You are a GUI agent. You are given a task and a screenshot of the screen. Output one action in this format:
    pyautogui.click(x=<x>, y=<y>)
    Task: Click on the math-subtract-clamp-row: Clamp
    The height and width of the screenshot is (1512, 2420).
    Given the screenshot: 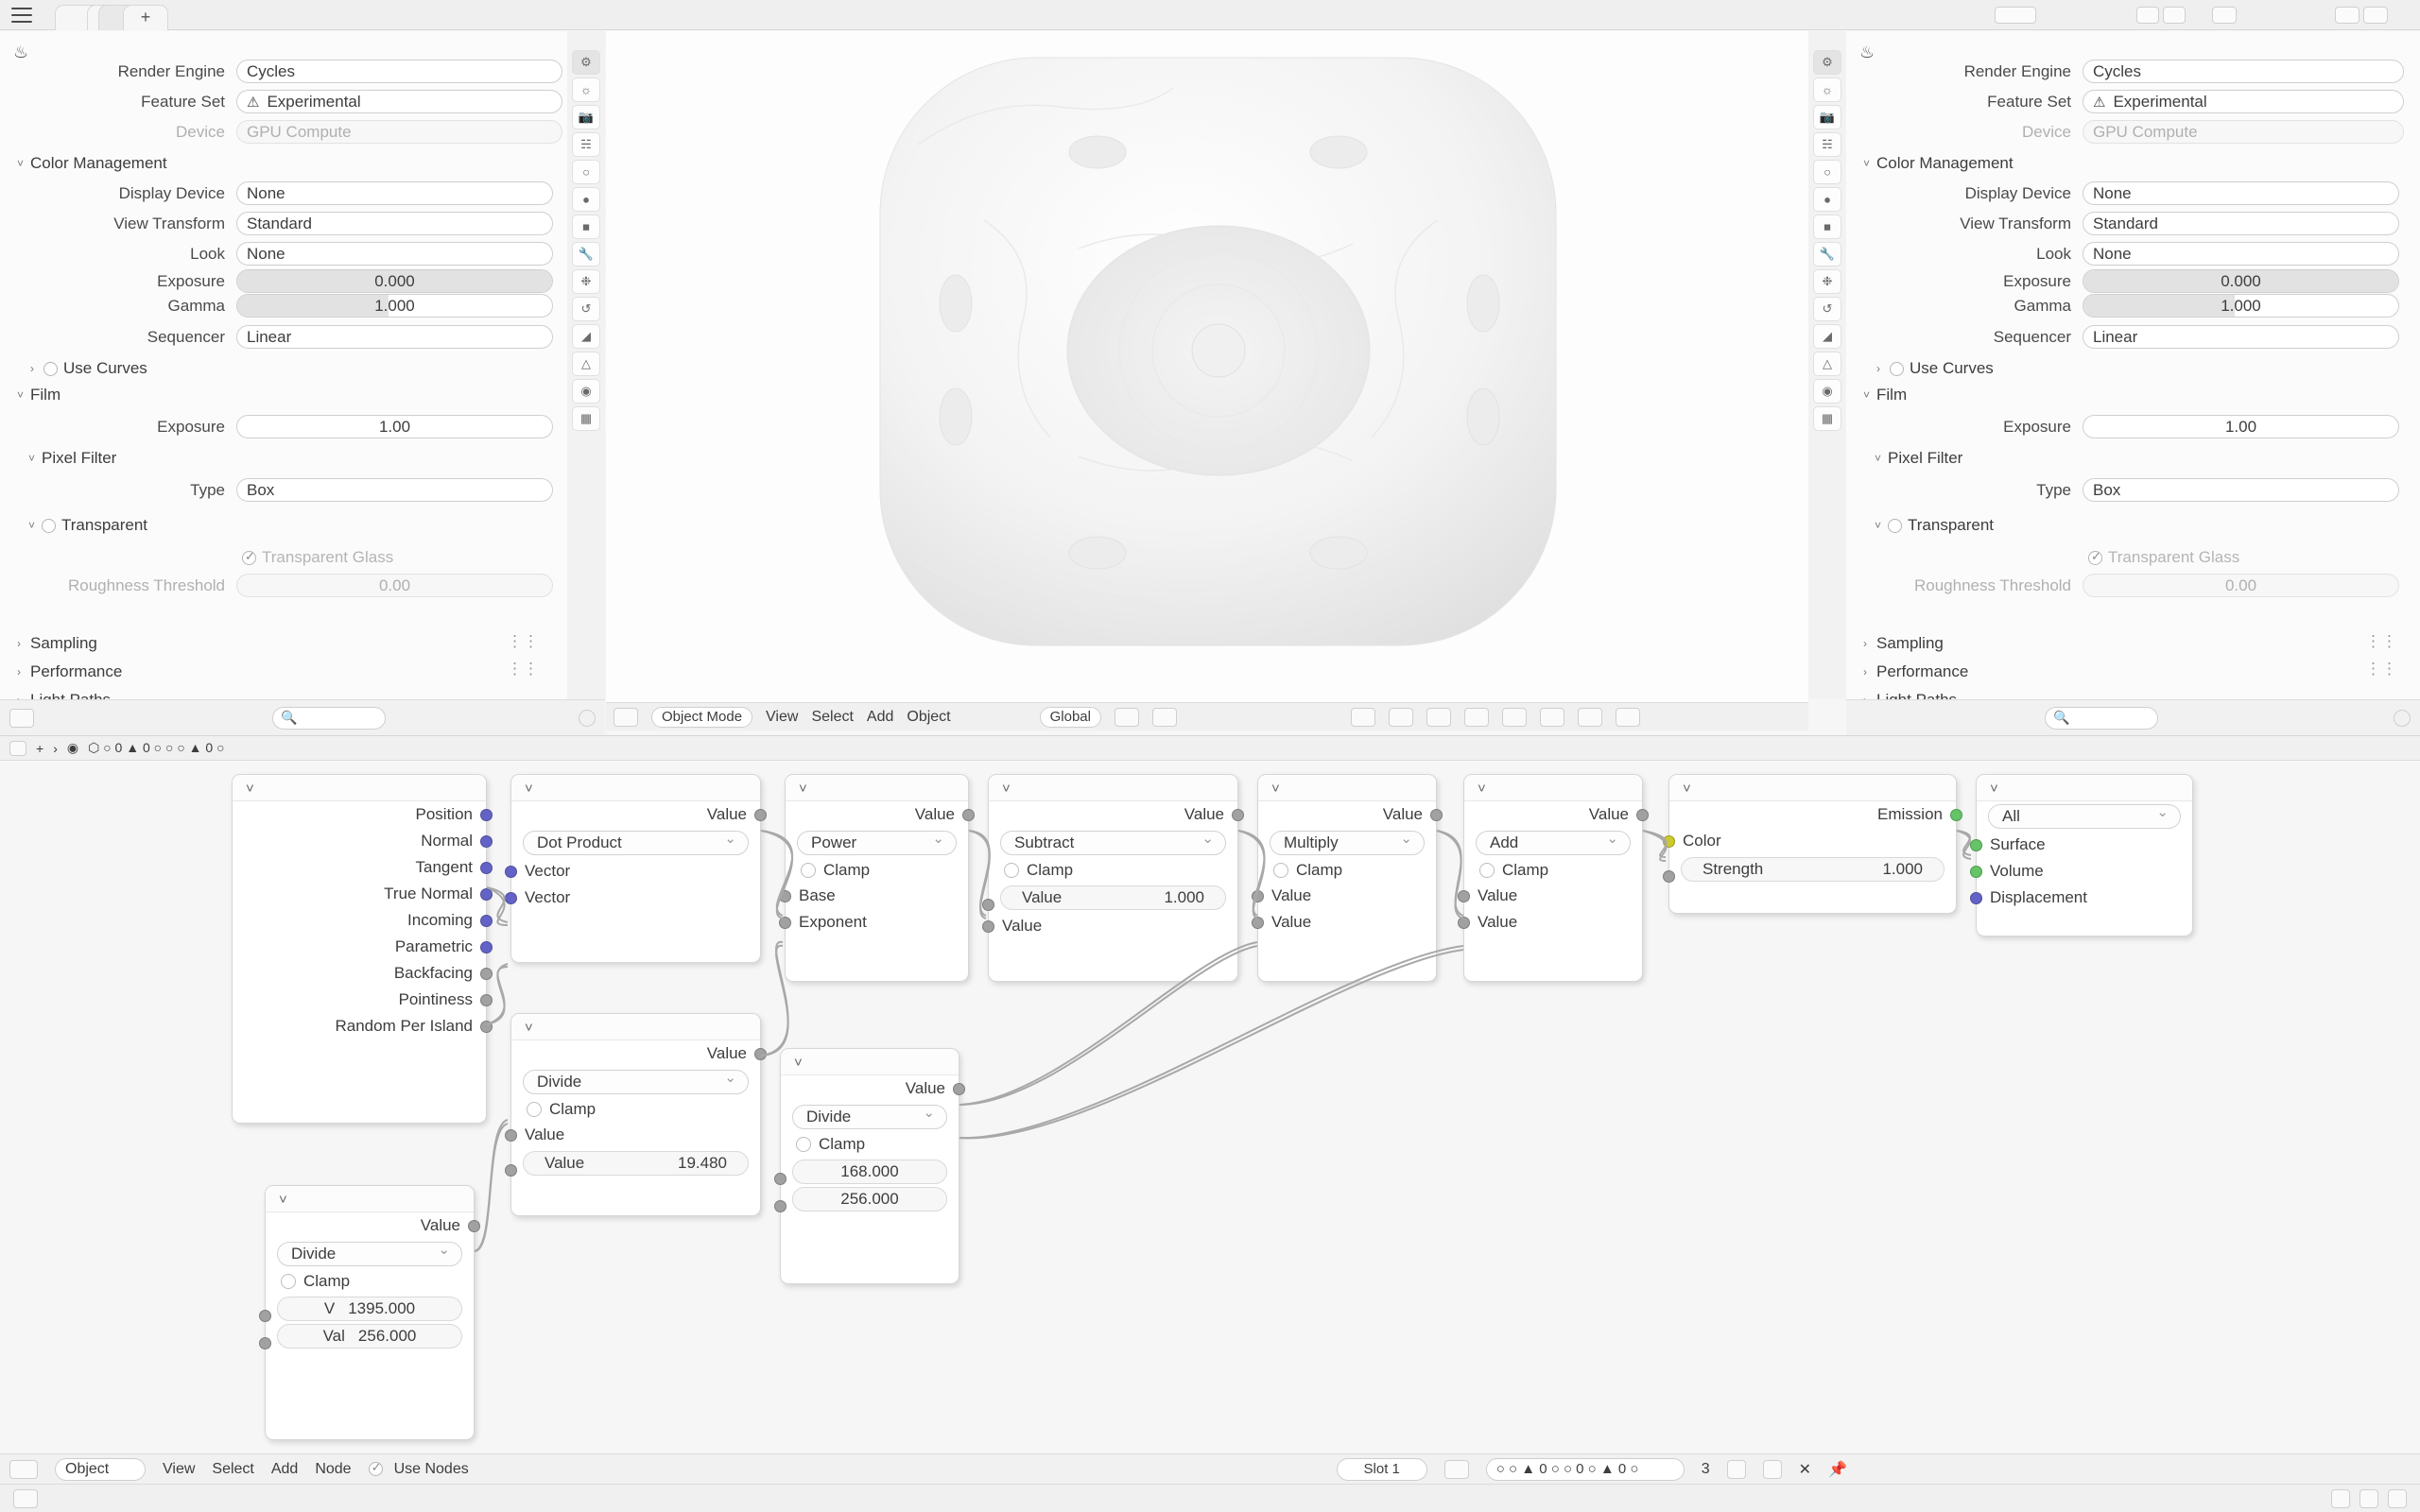 What is the action you would take?
    pyautogui.click(x=1113, y=870)
    